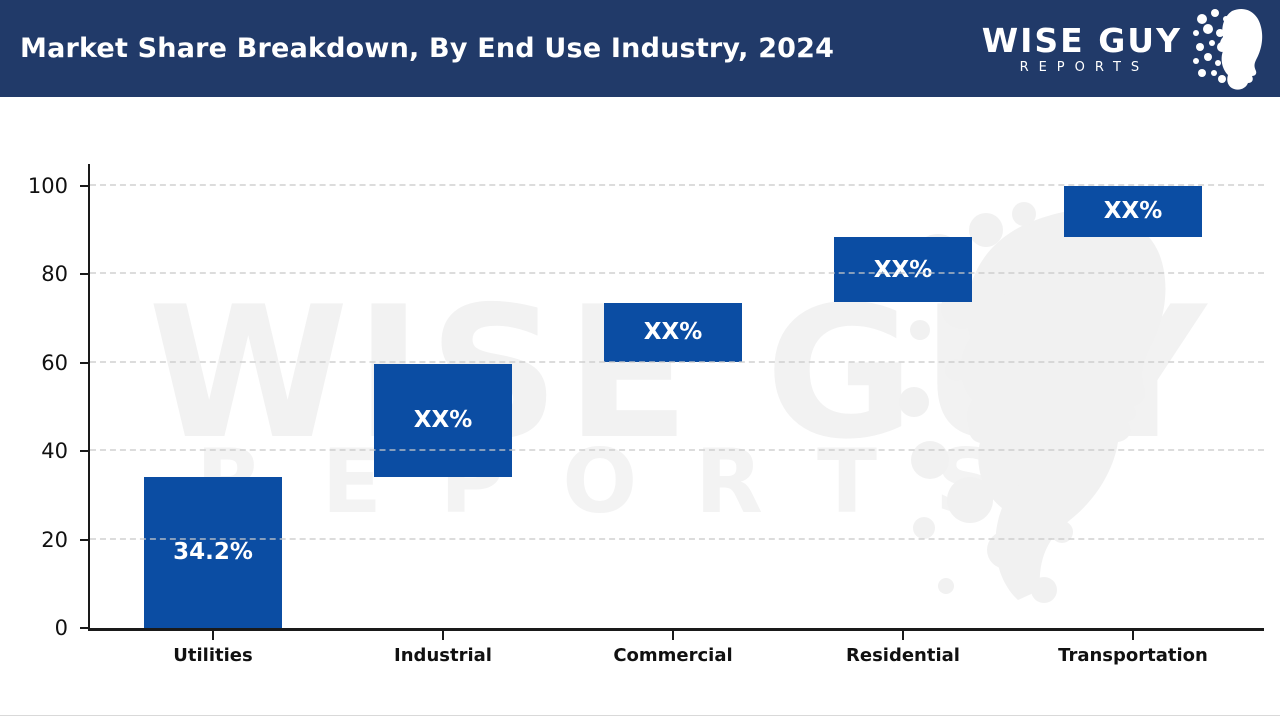  Describe the element at coordinates (443, 635) in the screenshot. I see `x-tick-mark-industrial` at that location.